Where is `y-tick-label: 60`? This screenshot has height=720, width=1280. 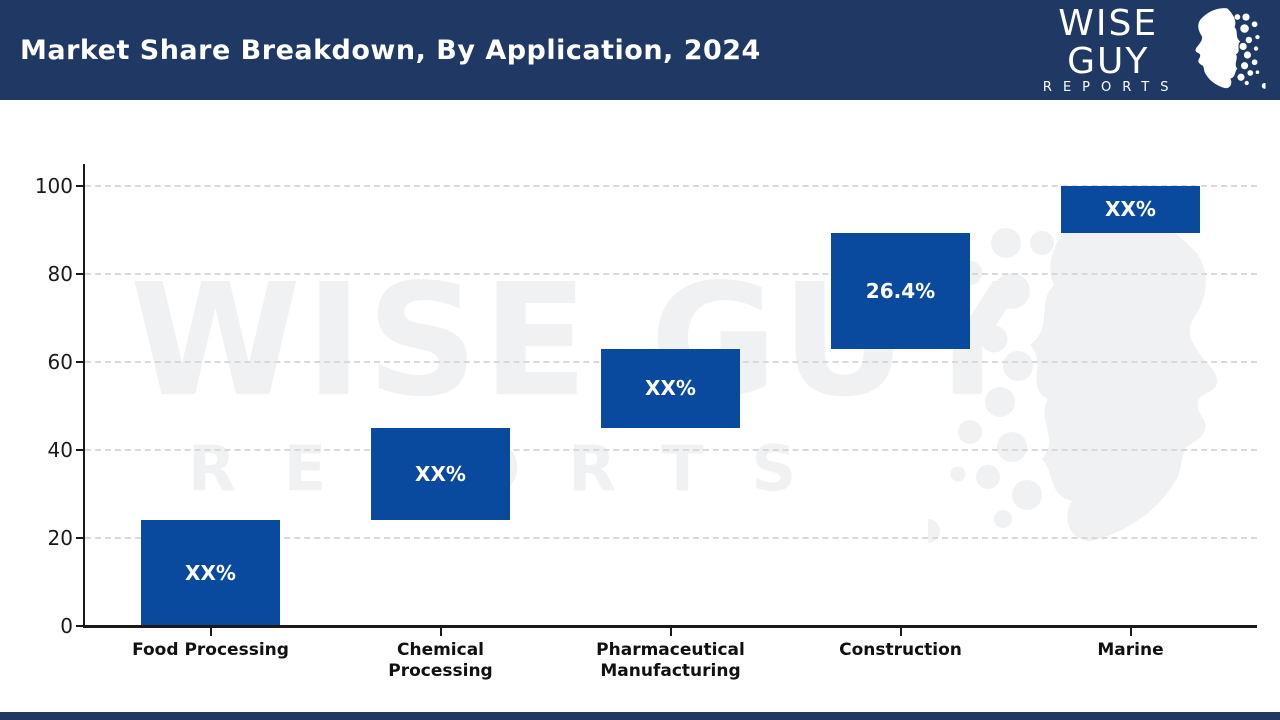 y-tick-label: 60 is located at coordinates (60, 362).